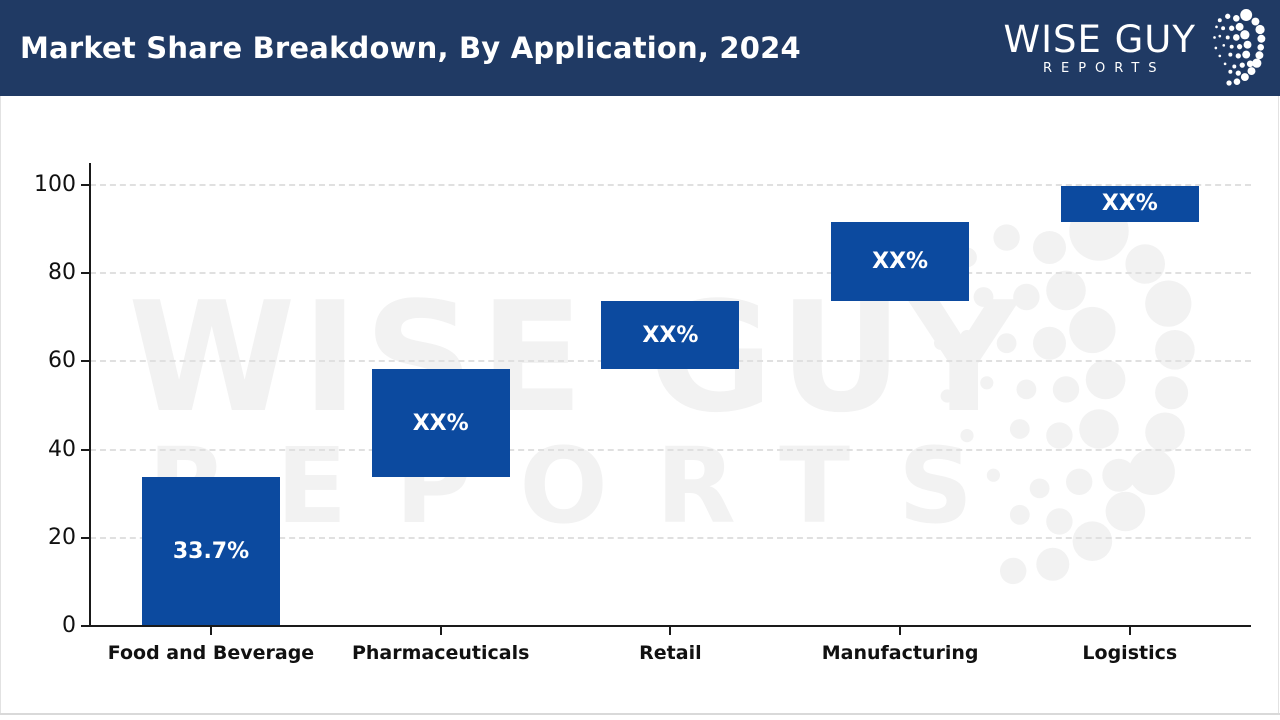  Describe the element at coordinates (55, 184) in the screenshot. I see `y-tick-label: 100` at that location.